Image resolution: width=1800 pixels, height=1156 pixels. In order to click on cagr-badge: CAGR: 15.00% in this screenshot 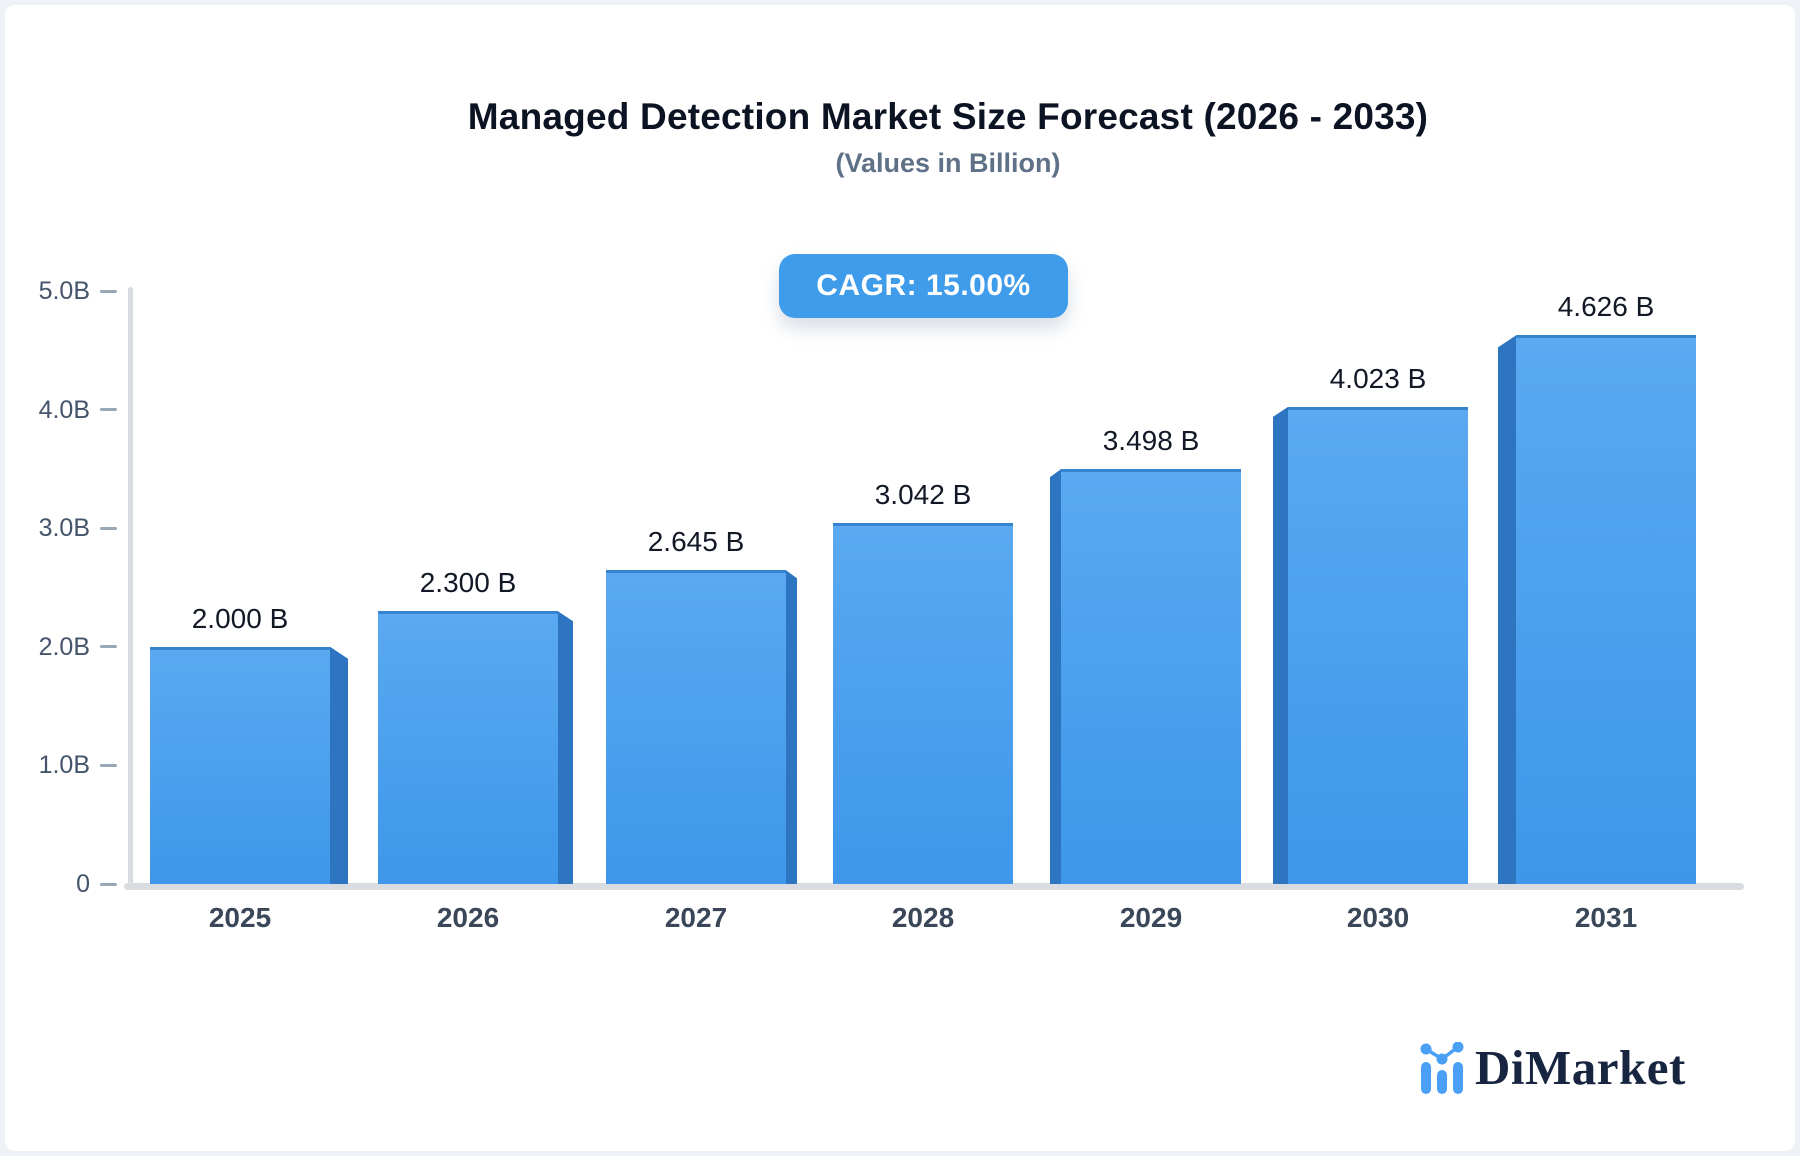, I will do `click(923, 286)`.